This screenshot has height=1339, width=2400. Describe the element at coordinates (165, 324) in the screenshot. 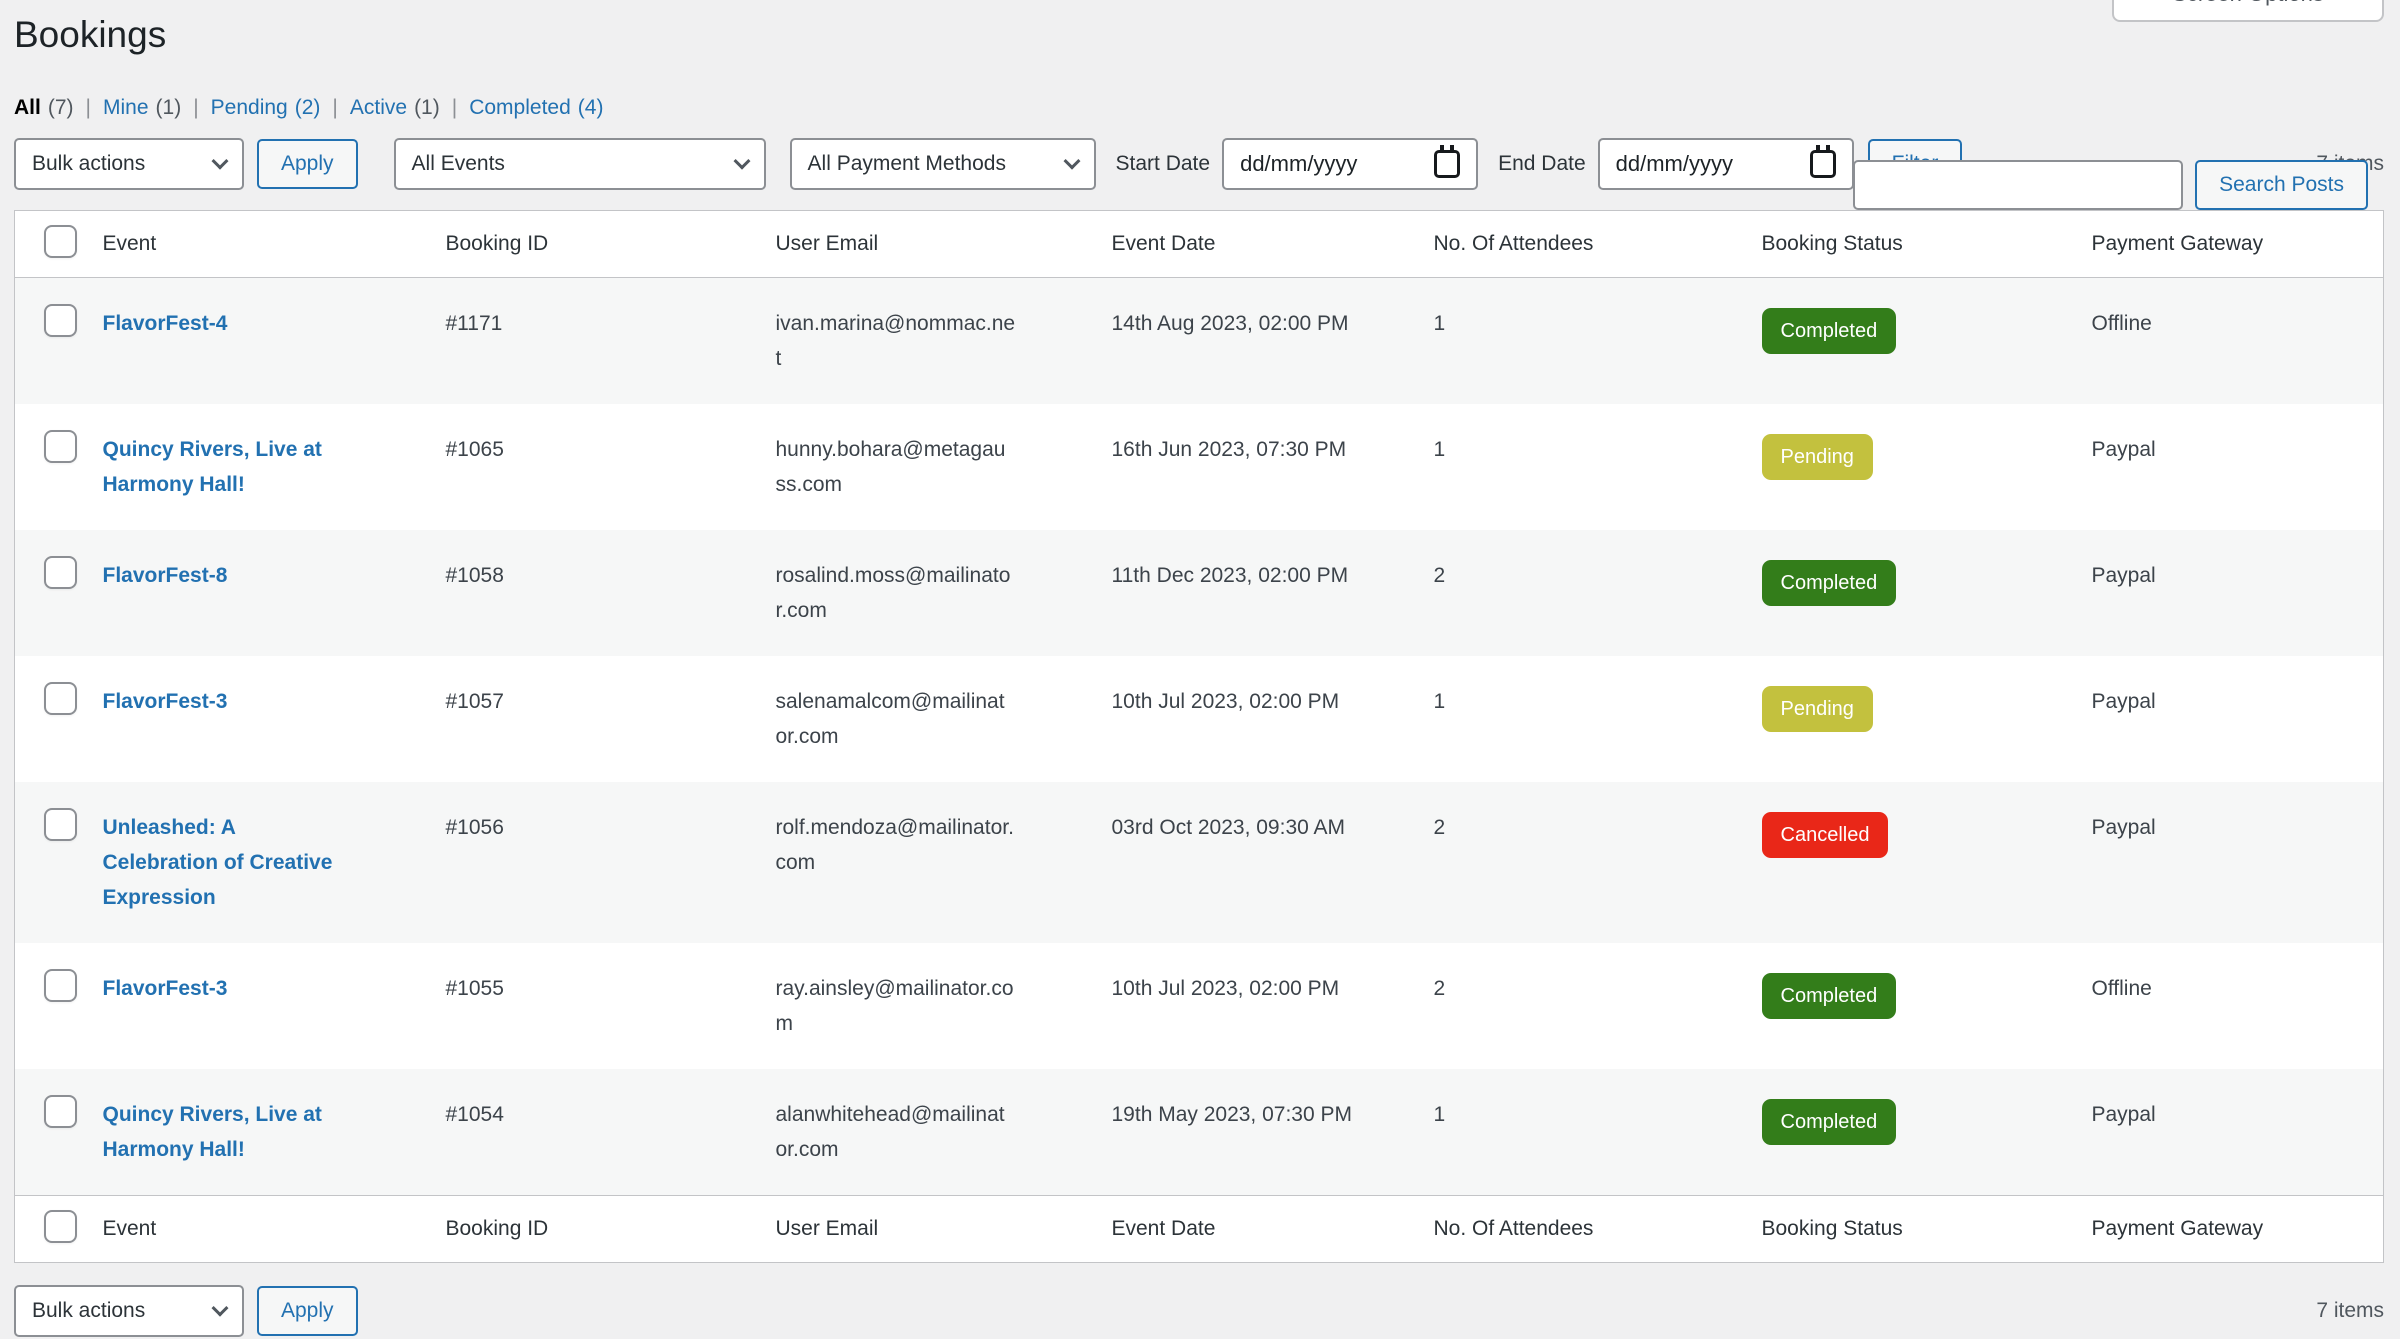

I see `event-link: FlavorFest-4` at that location.